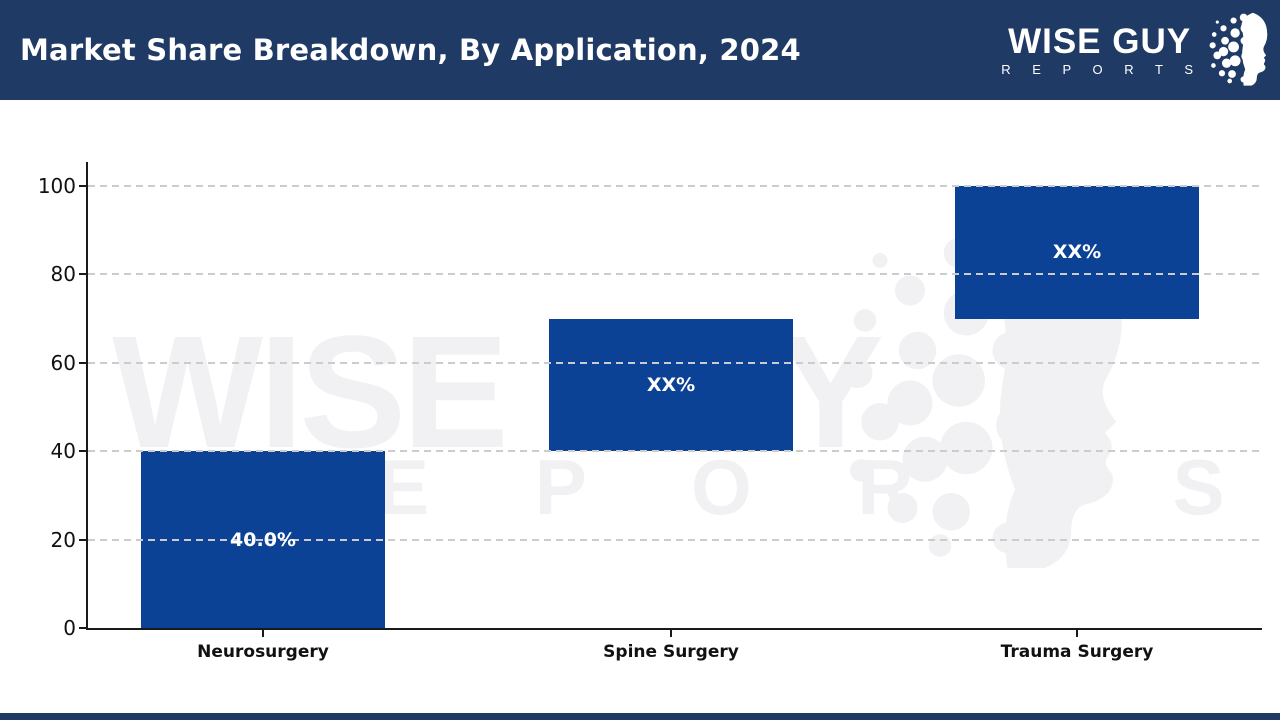 The width and height of the screenshot is (1280, 720). What do you see at coordinates (263, 652) in the screenshot?
I see `x-axis-label: Neurosurgery` at bounding box center [263, 652].